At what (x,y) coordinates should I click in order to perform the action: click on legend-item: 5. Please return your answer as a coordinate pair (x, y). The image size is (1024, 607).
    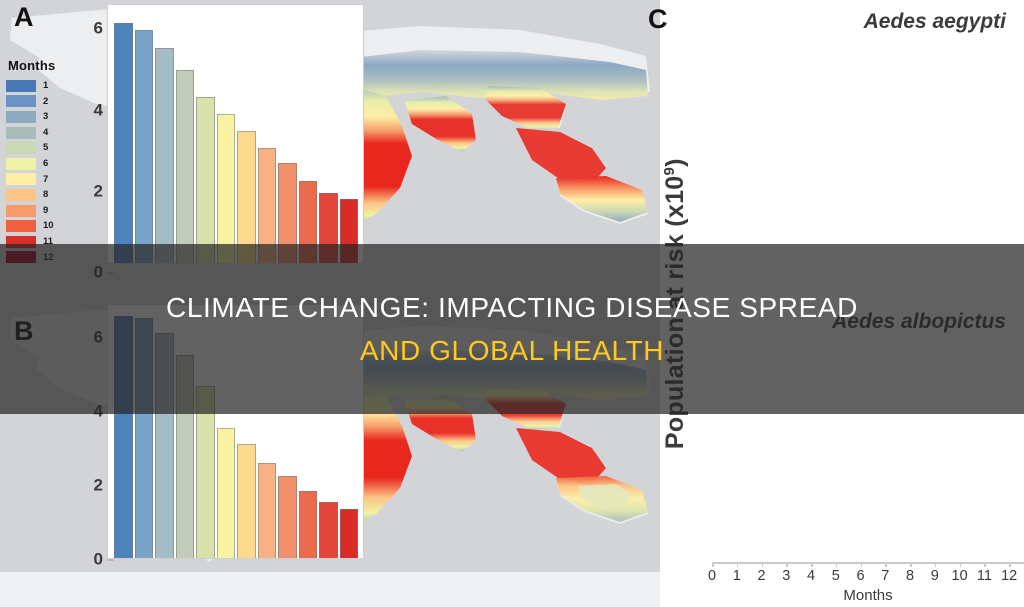
    Looking at the image, I should click on (30, 148).